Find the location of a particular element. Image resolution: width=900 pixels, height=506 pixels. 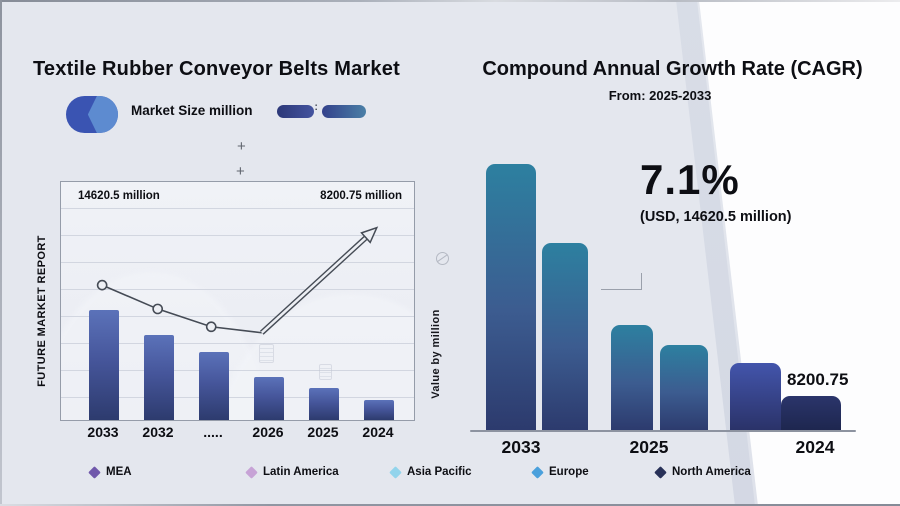

pill-icon-dark is located at coordinates (295, 111).